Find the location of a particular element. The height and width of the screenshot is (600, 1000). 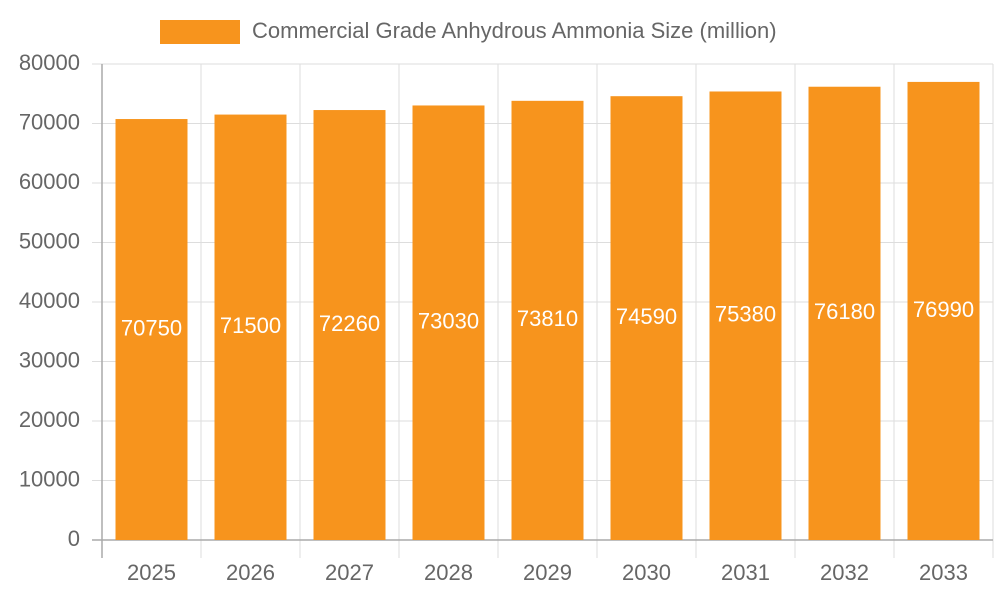

data-label: 71500 is located at coordinates (250, 325).